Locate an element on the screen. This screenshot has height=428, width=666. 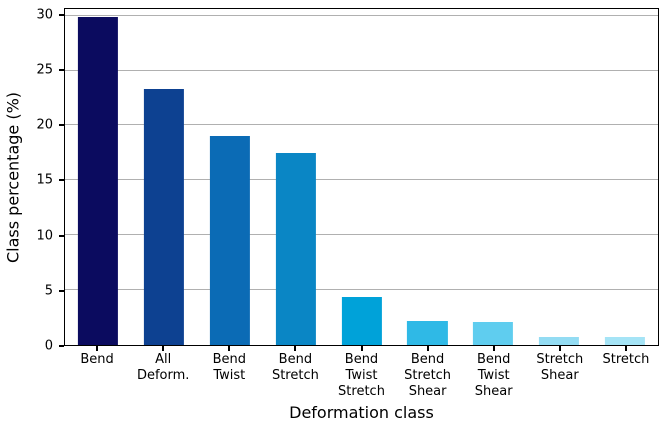
x-tick-label-stretch-shear: Stretch Shear is located at coordinates (560, 367).